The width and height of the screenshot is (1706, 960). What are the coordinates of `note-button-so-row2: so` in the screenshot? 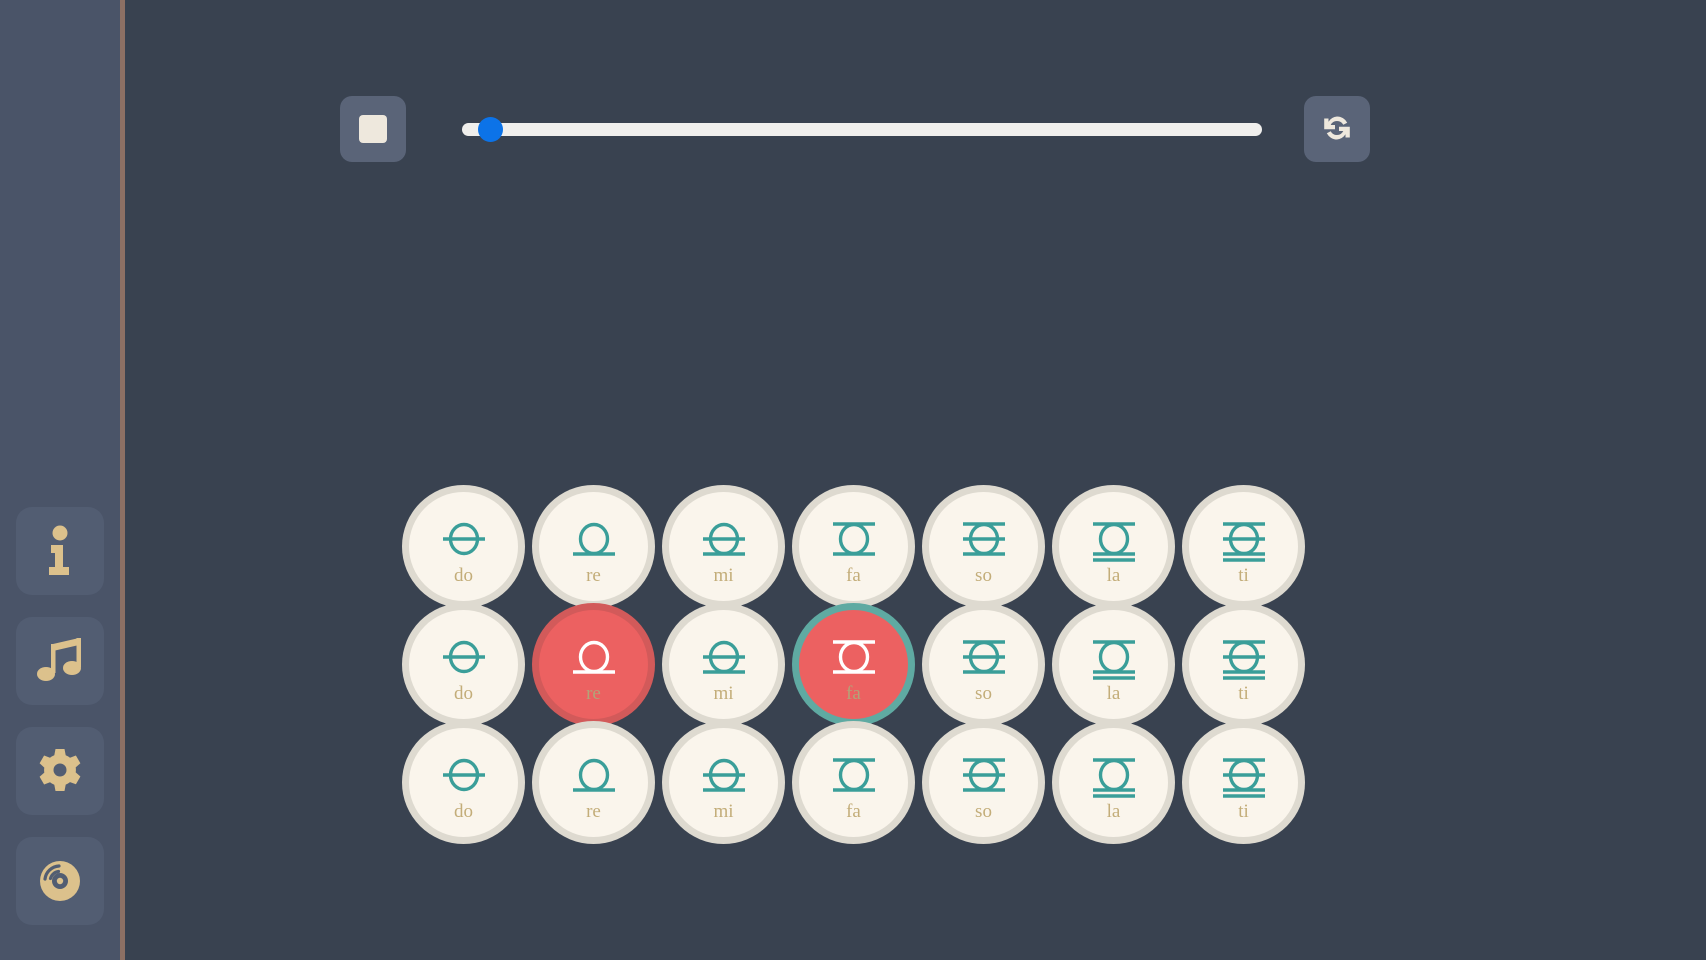 It's located at (983, 782).